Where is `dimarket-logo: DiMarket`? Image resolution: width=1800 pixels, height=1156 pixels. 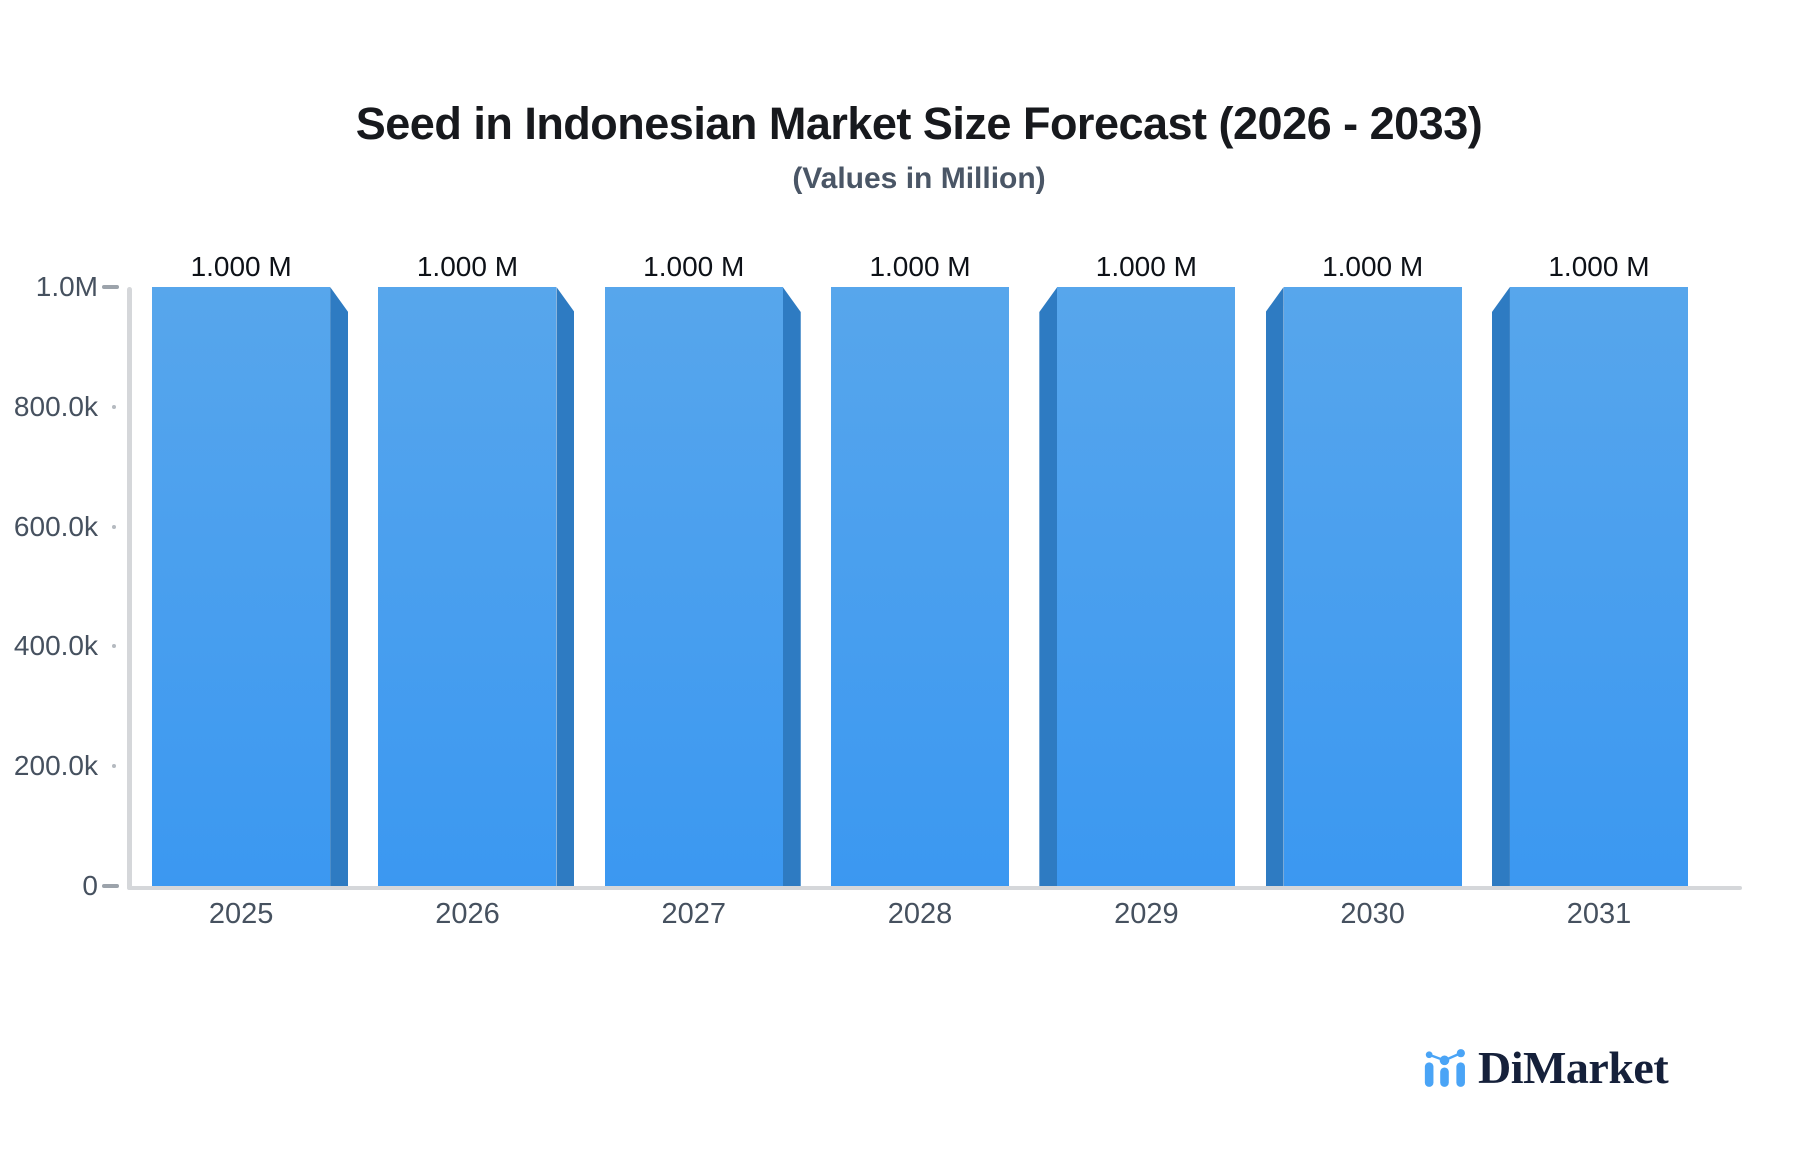
dimarket-logo: DiMarket is located at coordinates (1545, 1067).